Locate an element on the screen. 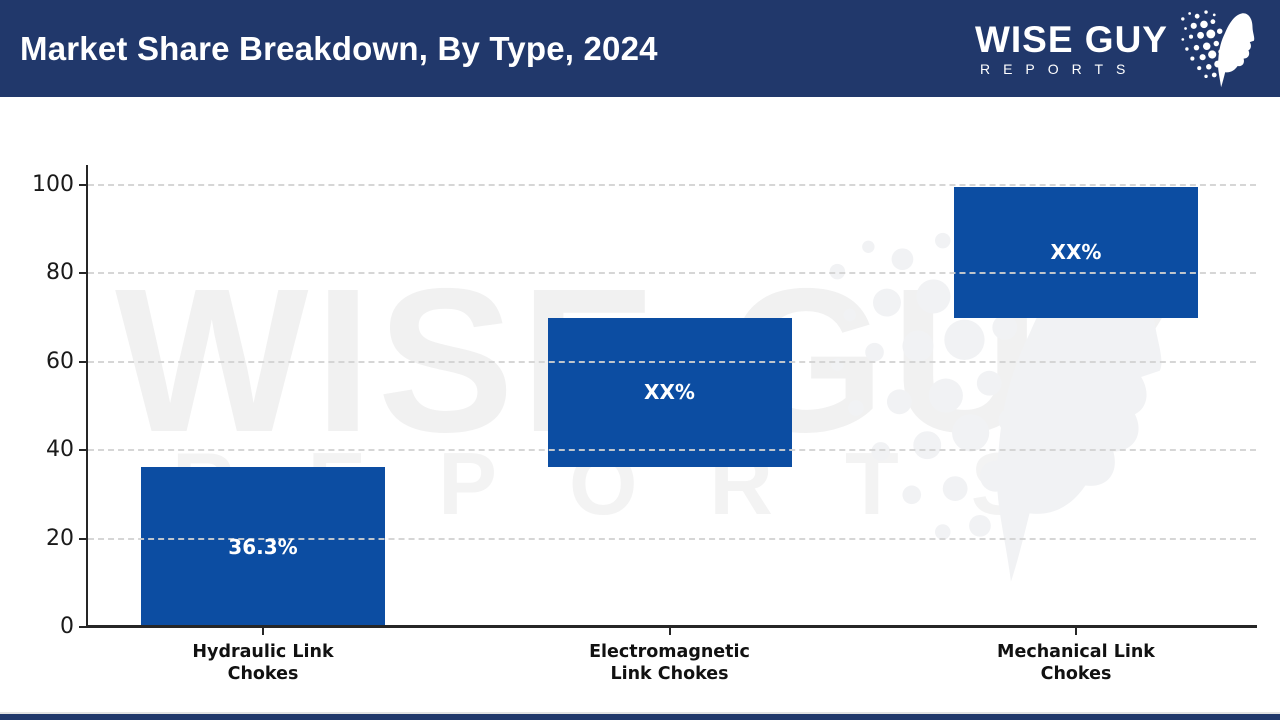 The height and width of the screenshot is (720, 1280). brand-logo: WISE GUY REPORTS is located at coordinates (1120, 49).